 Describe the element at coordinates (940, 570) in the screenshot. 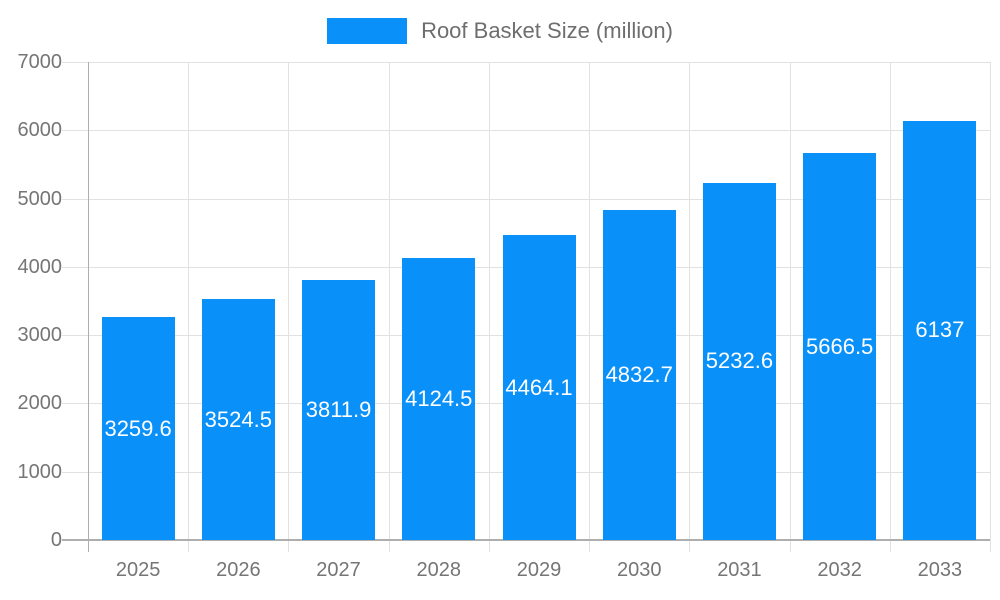

I see `x-axis-tick-label: 2033` at that location.